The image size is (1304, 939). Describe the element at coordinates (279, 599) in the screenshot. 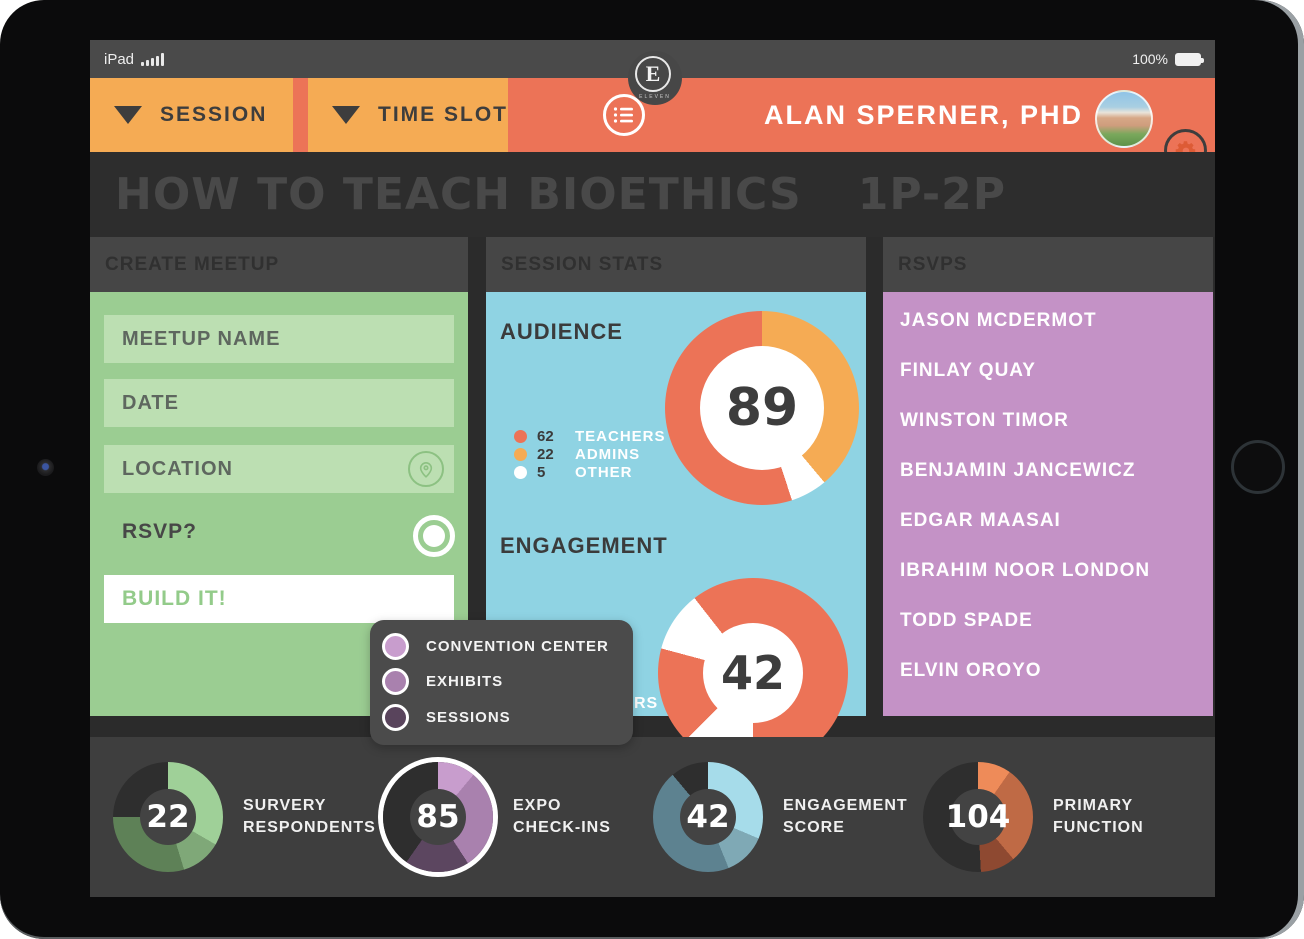

I see `build-it-button: BUILD IT!` at that location.